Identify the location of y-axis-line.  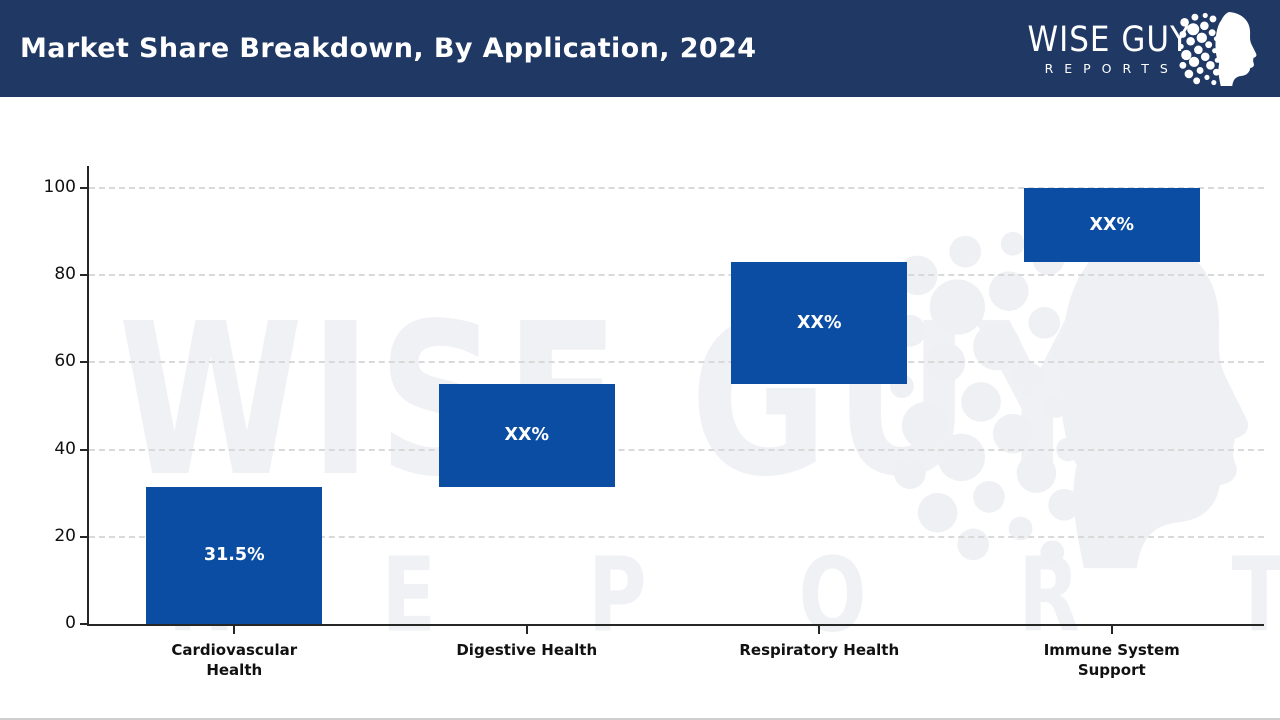
(88, 396).